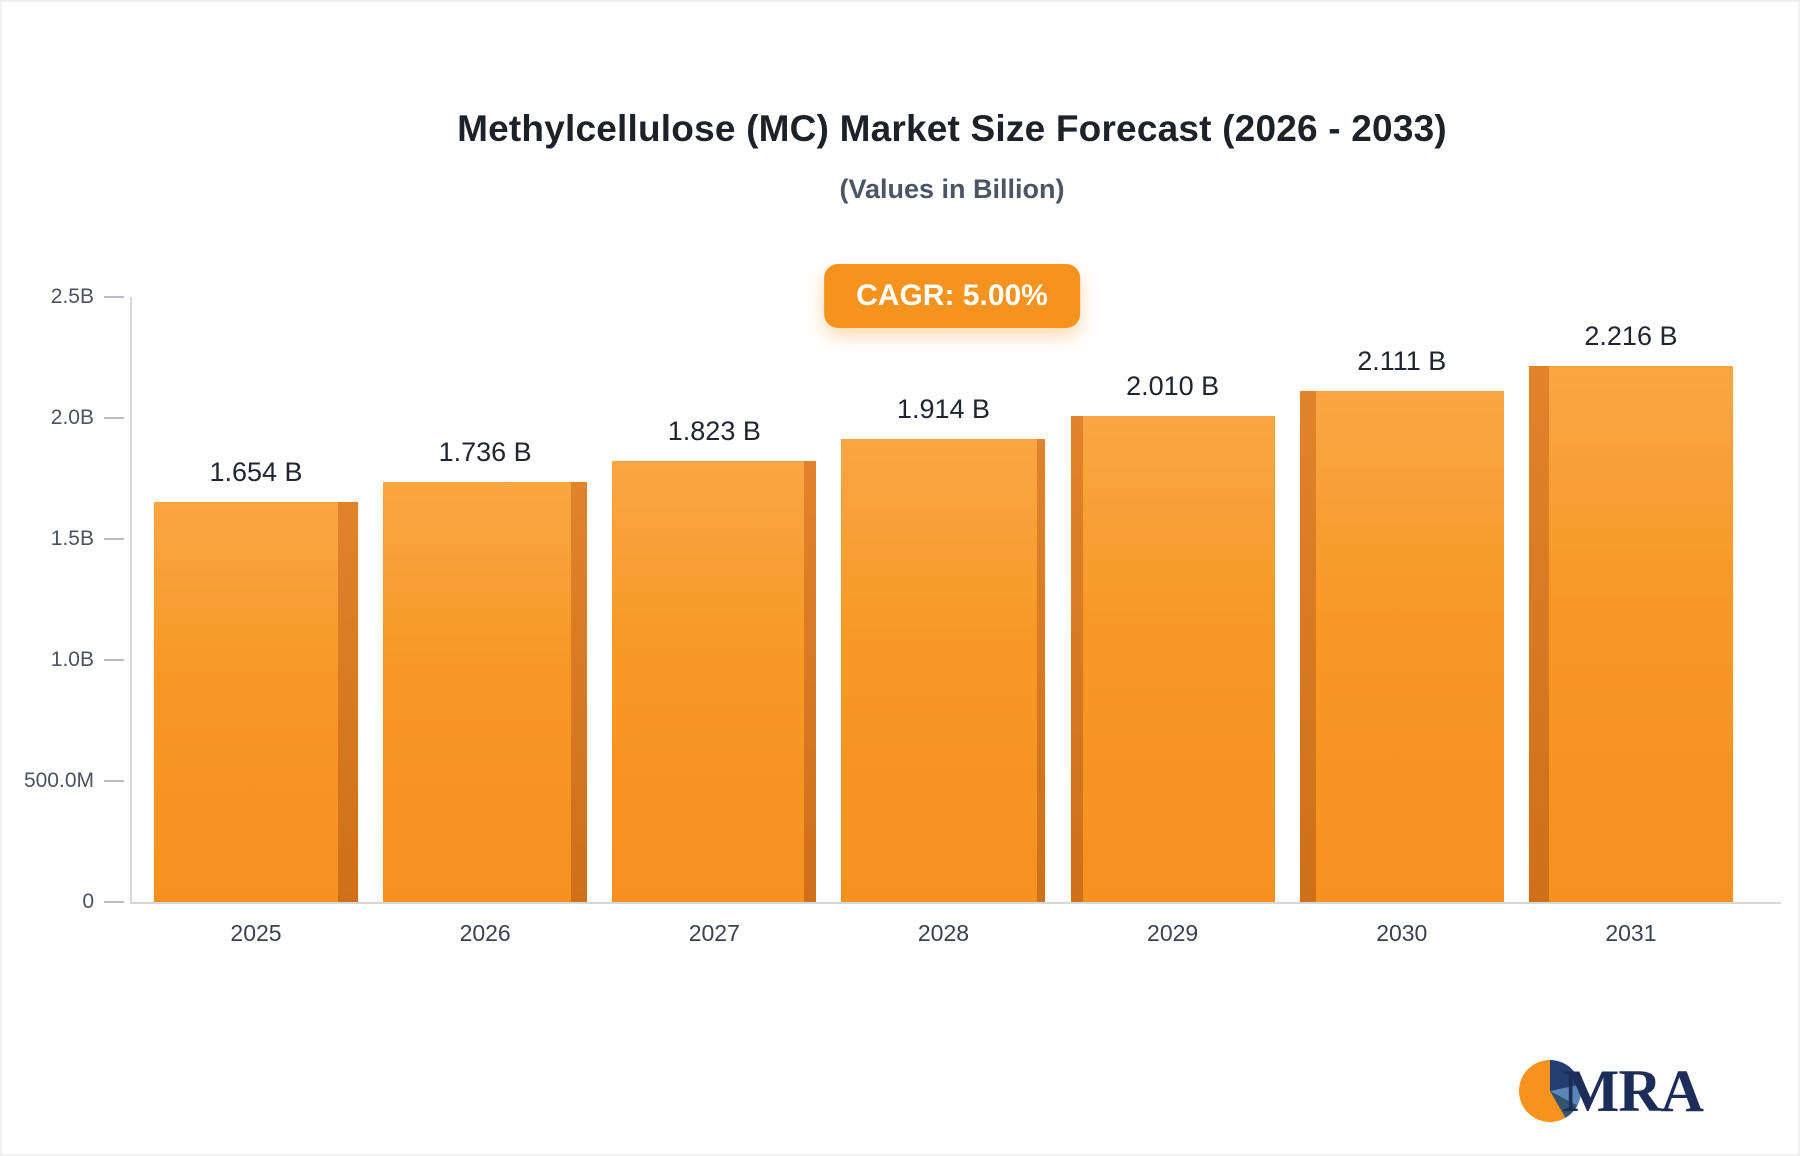 The image size is (1800, 1156). Describe the element at coordinates (1402, 933) in the screenshot. I see `x-axis-label: 2030` at that location.